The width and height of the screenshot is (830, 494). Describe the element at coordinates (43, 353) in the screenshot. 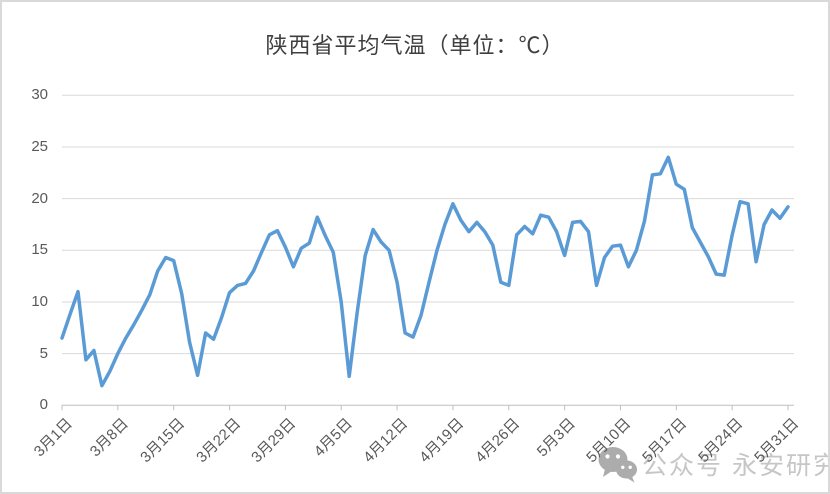

I see `y-tick-label: 5` at that location.